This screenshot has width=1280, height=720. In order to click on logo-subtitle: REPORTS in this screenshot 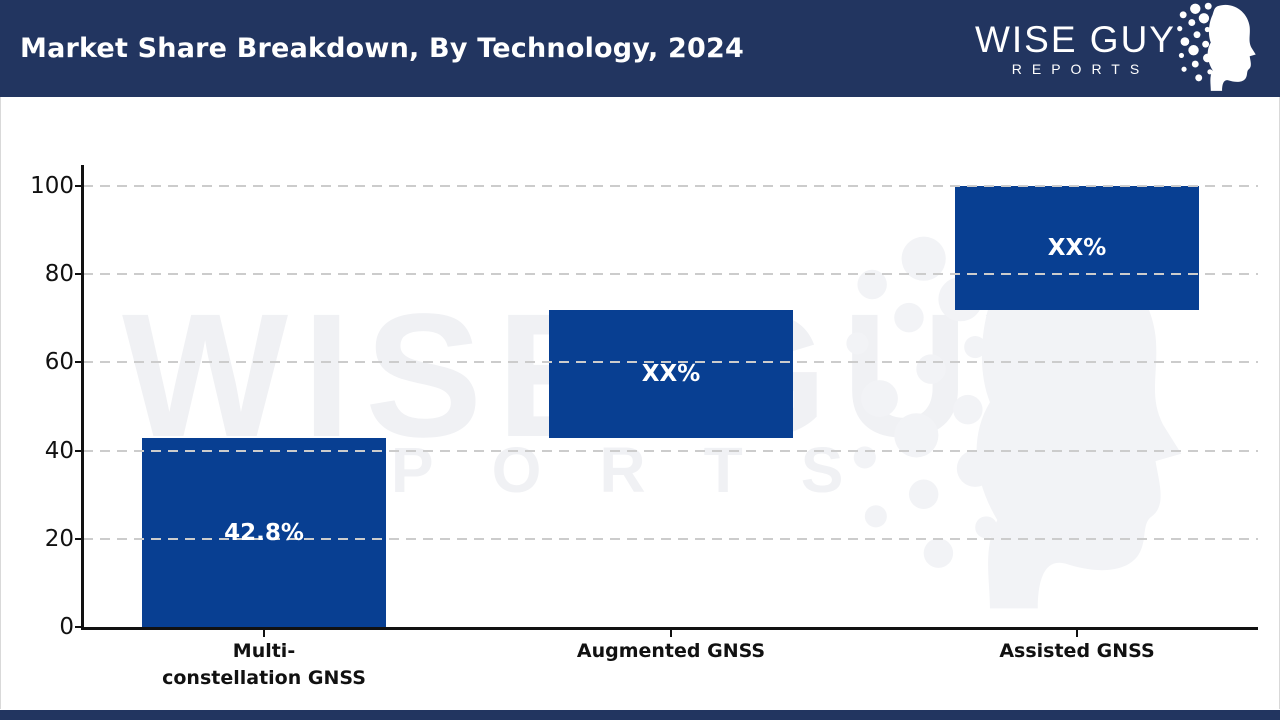, I will do `click(1080, 69)`.